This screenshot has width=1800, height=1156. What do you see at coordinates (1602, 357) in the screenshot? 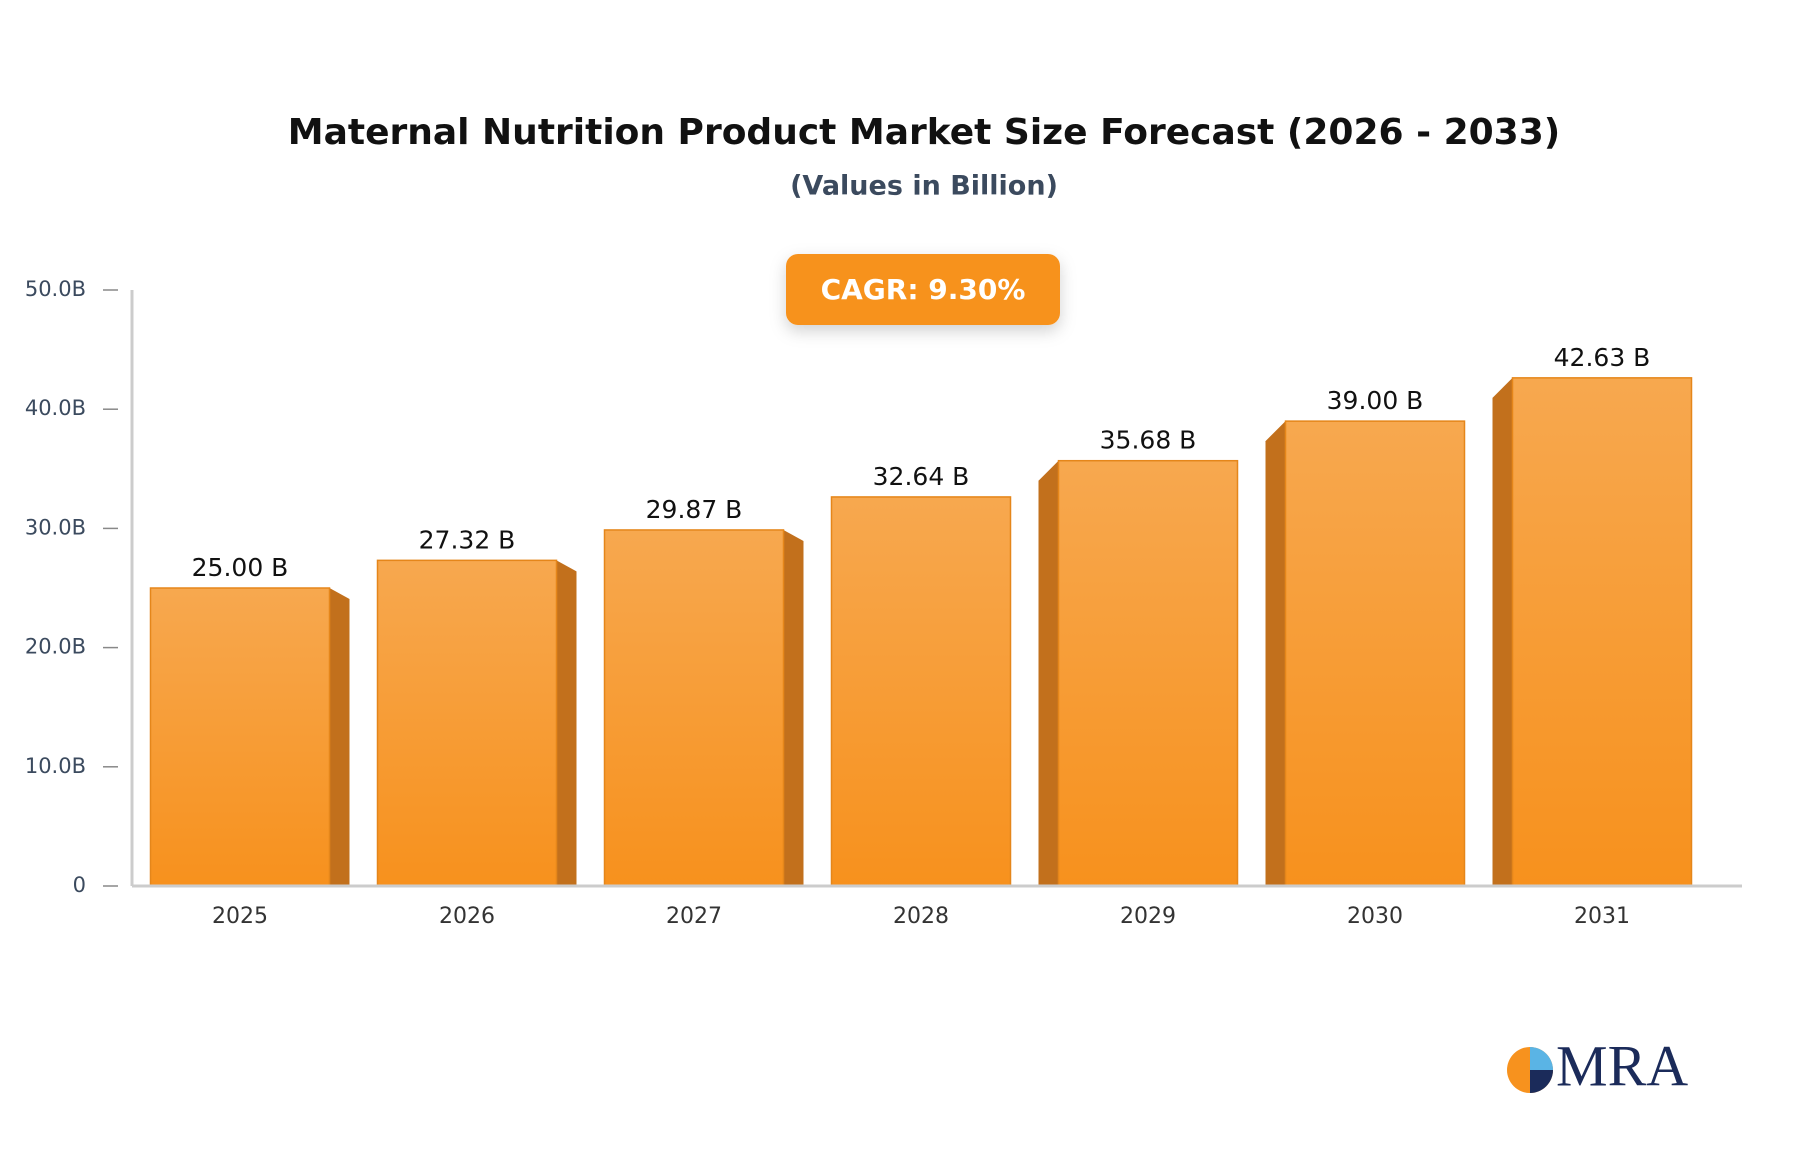
I see `value-label: 42.63 B` at bounding box center [1602, 357].